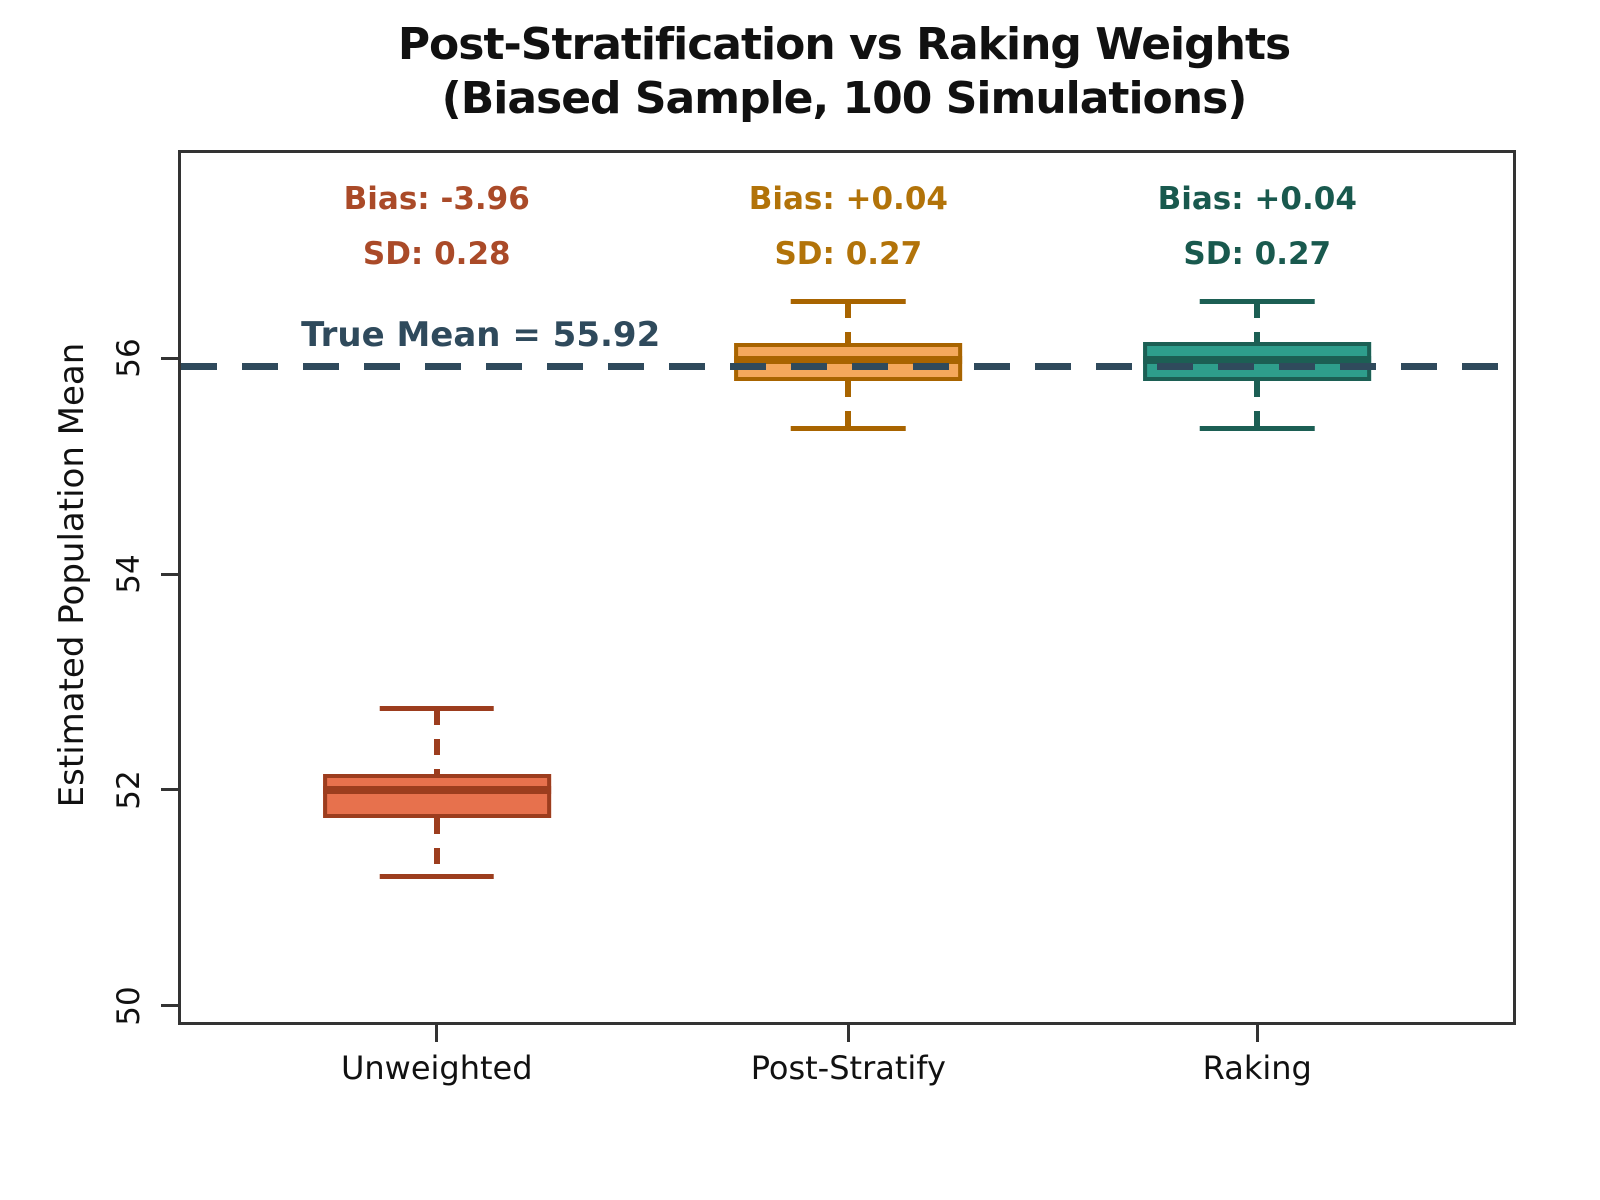  Describe the element at coordinates (844, 44) in the screenshot. I see `chart-title-line1: Post-Stratification vs Raking Weights` at that location.